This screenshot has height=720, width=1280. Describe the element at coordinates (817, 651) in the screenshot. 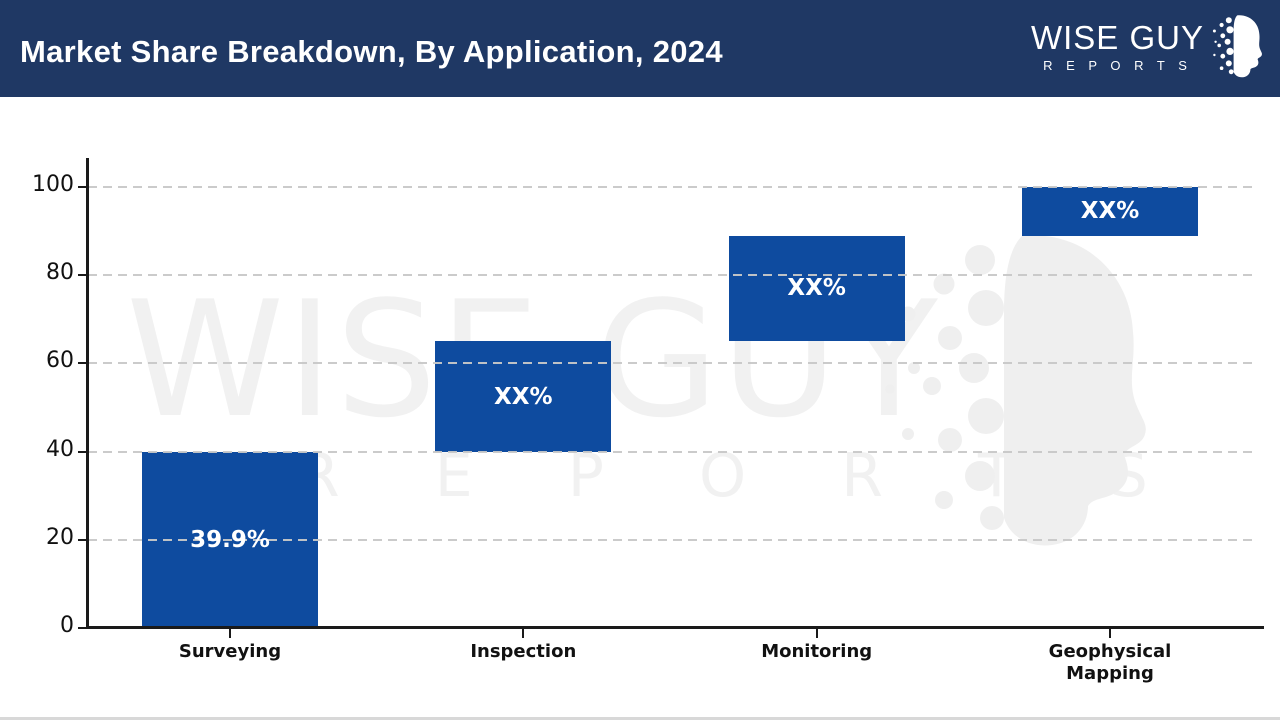

I see `category-label-monitoring: Monitoring` at that location.